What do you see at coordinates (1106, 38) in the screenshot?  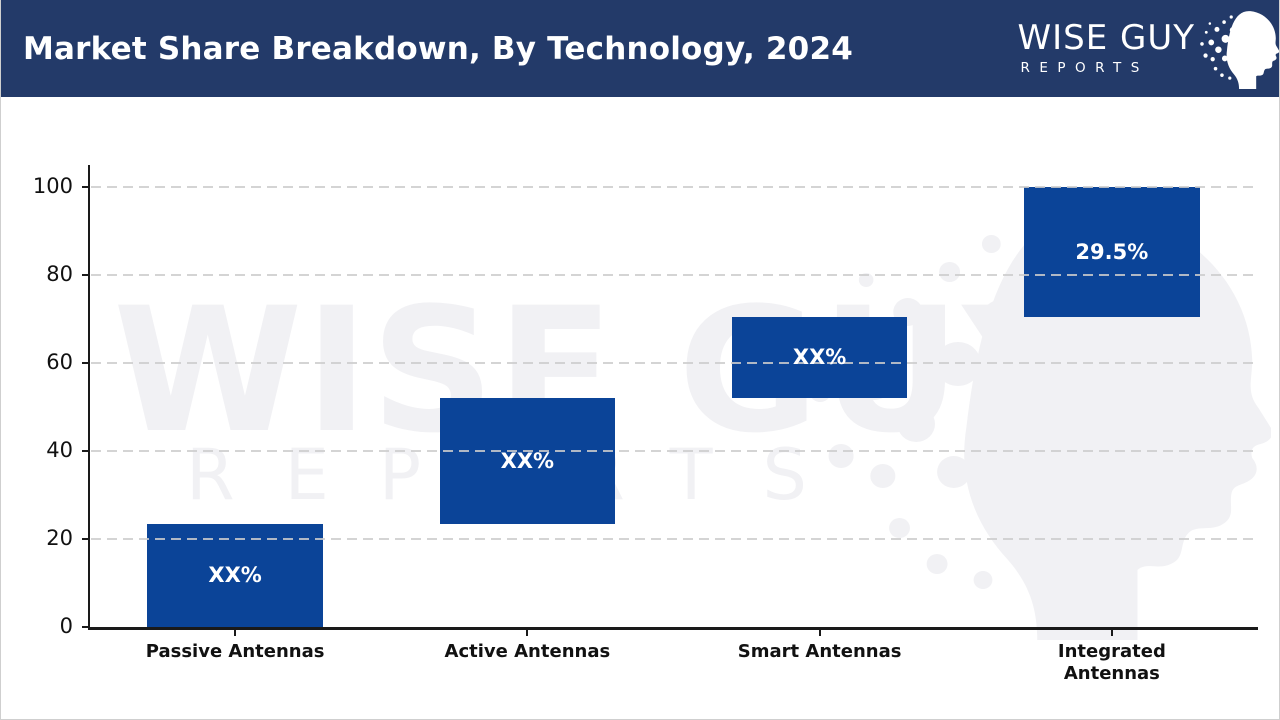 I see `logo-name: WISE GUY` at bounding box center [1106, 38].